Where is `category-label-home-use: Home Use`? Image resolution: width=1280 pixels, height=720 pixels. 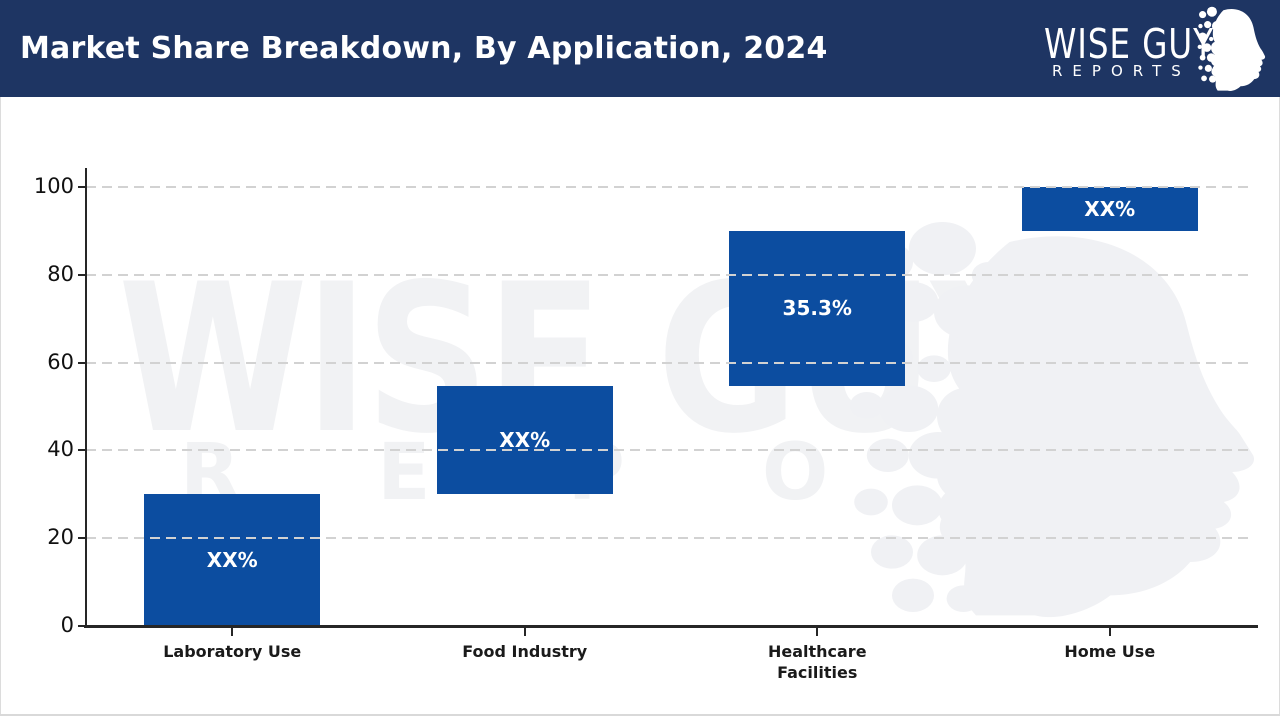
category-label-home-use: Home Use is located at coordinates (1110, 651).